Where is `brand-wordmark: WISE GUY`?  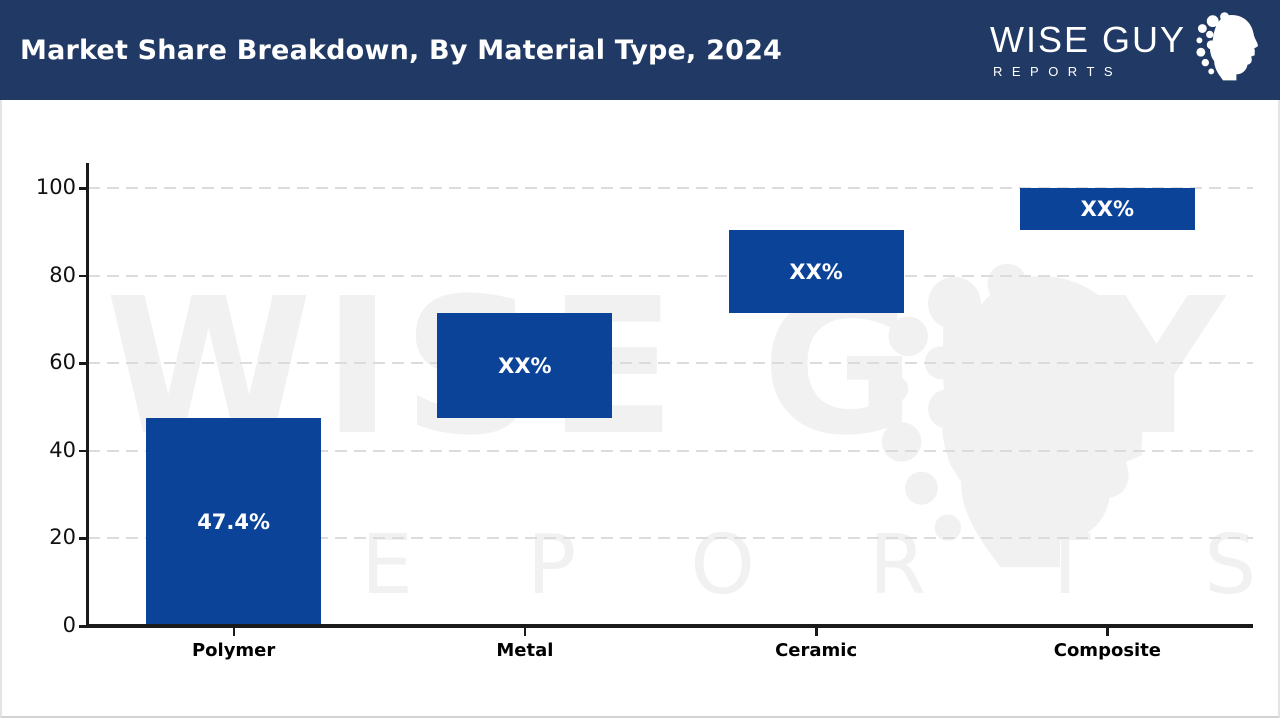 brand-wordmark: WISE GUY is located at coordinates (1087, 39).